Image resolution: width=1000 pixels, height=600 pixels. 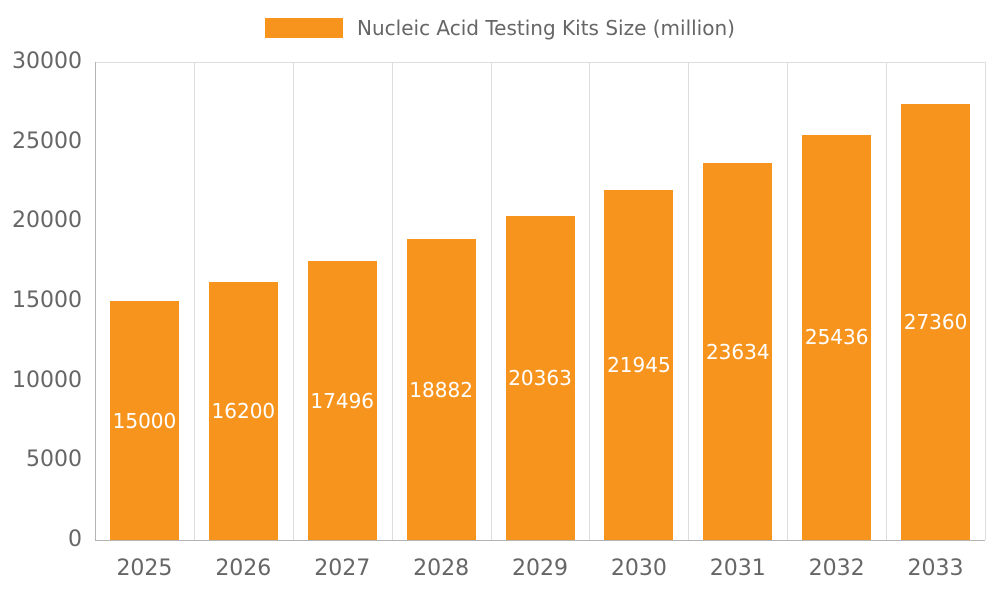 I want to click on x-tick-label: 2030, so click(x=638, y=568).